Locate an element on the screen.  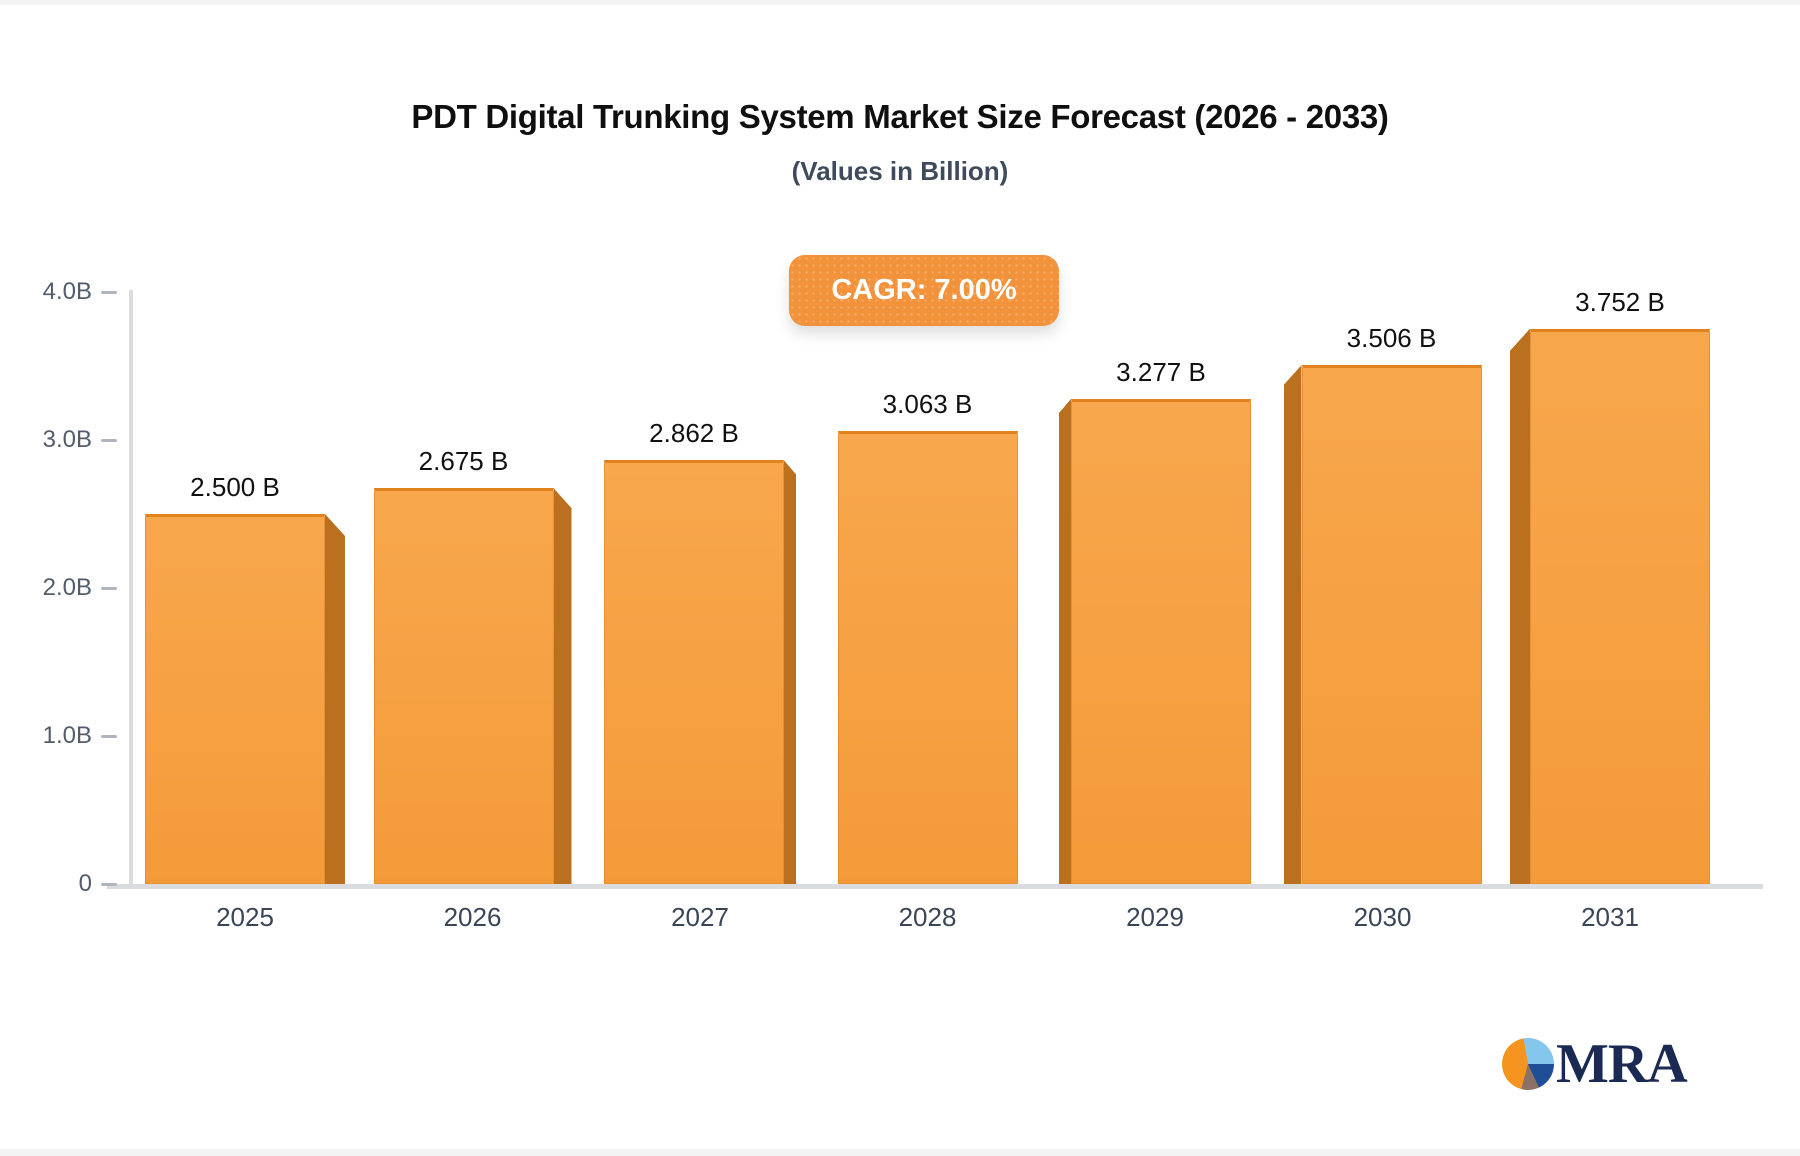
bar-value-label: 2.675 B is located at coordinates (463, 461).